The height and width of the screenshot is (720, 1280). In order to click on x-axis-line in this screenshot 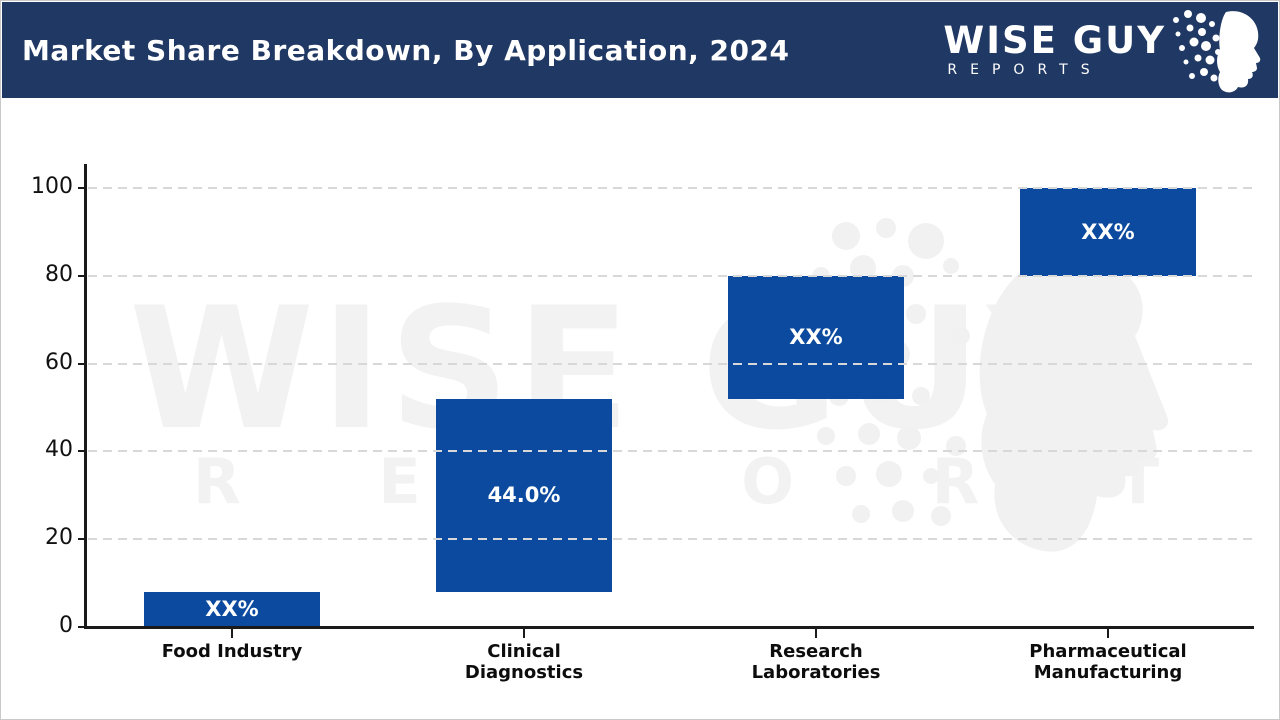, I will do `click(669, 627)`.